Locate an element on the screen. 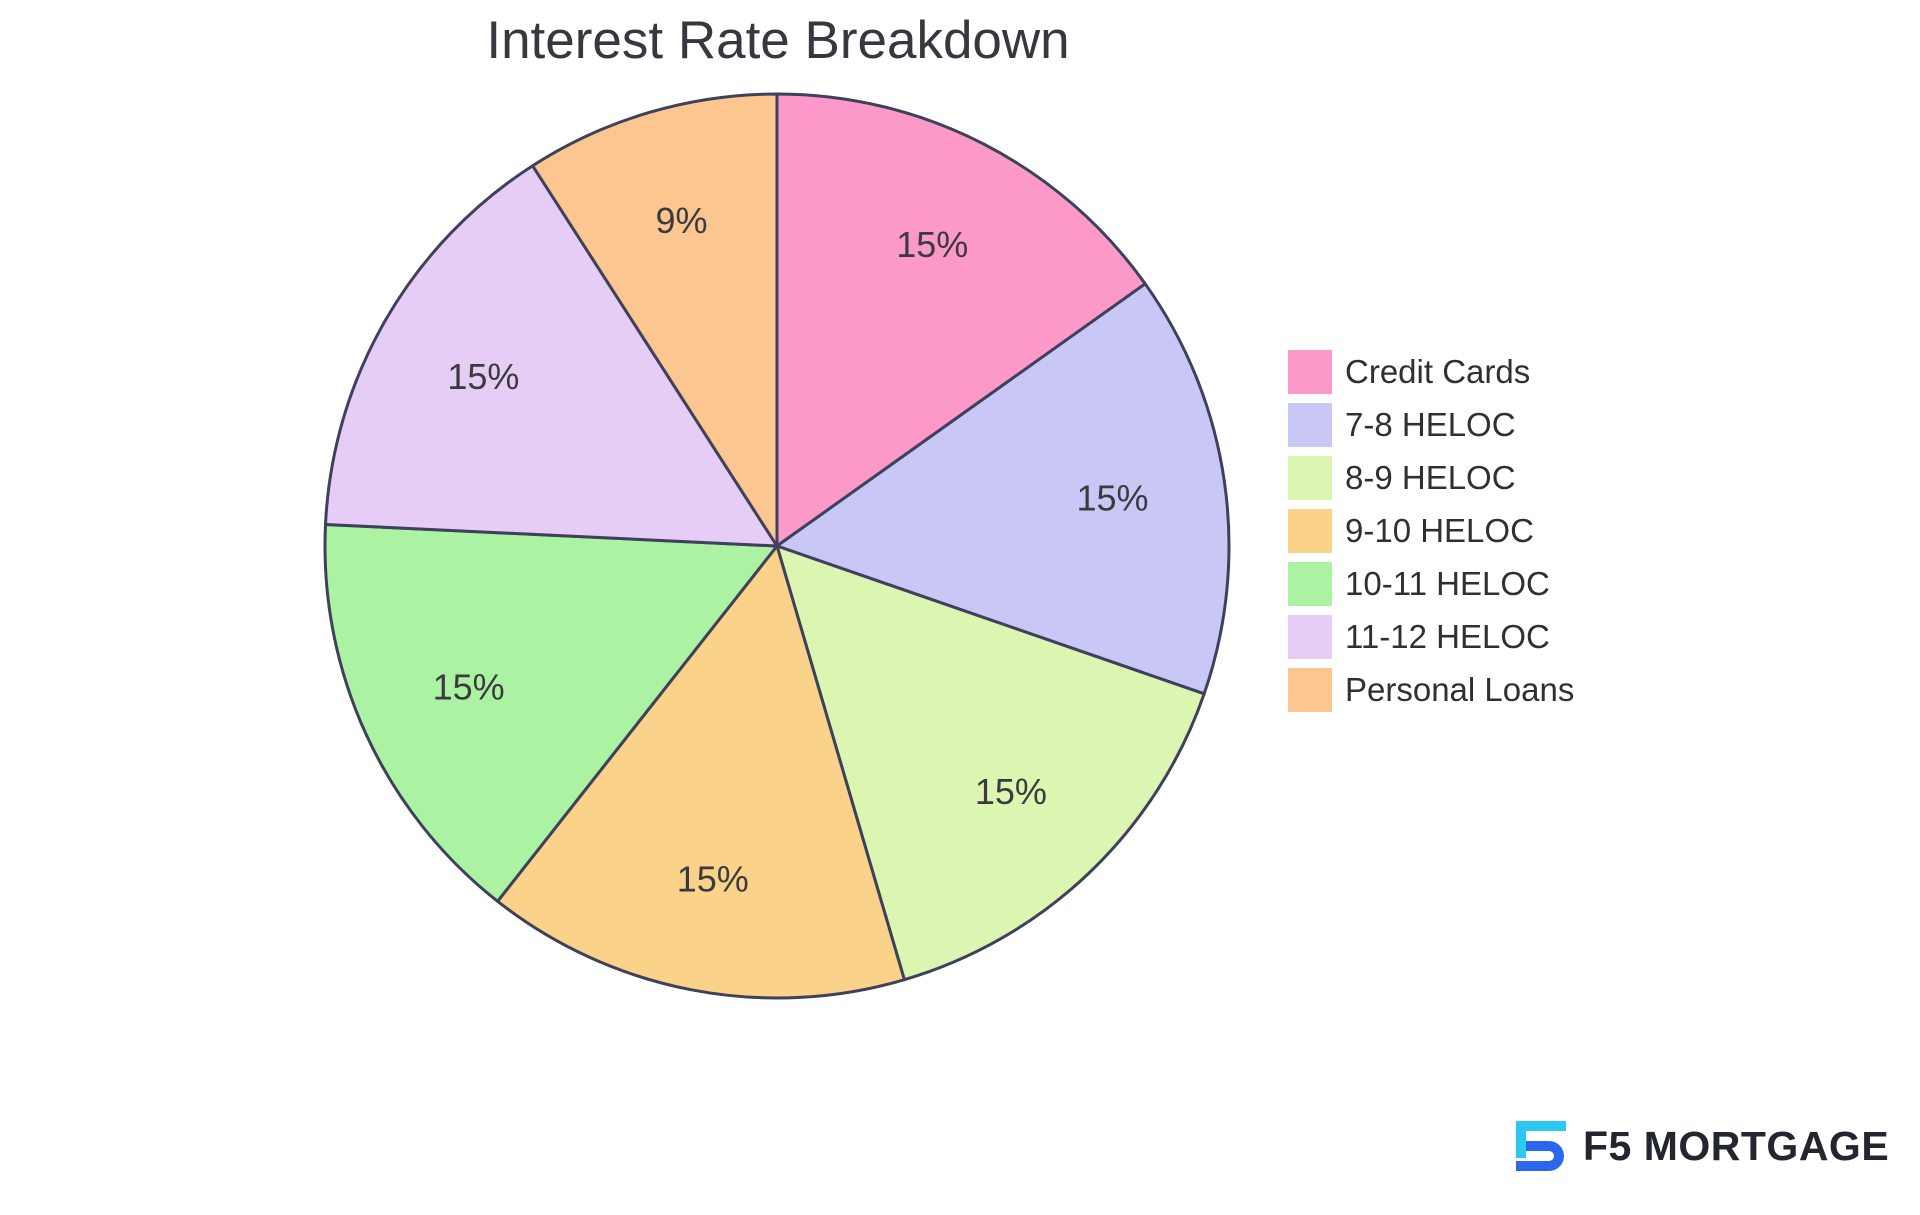  legend-item-7-8-heloc: 7-8 HELOC is located at coordinates (1431, 425).